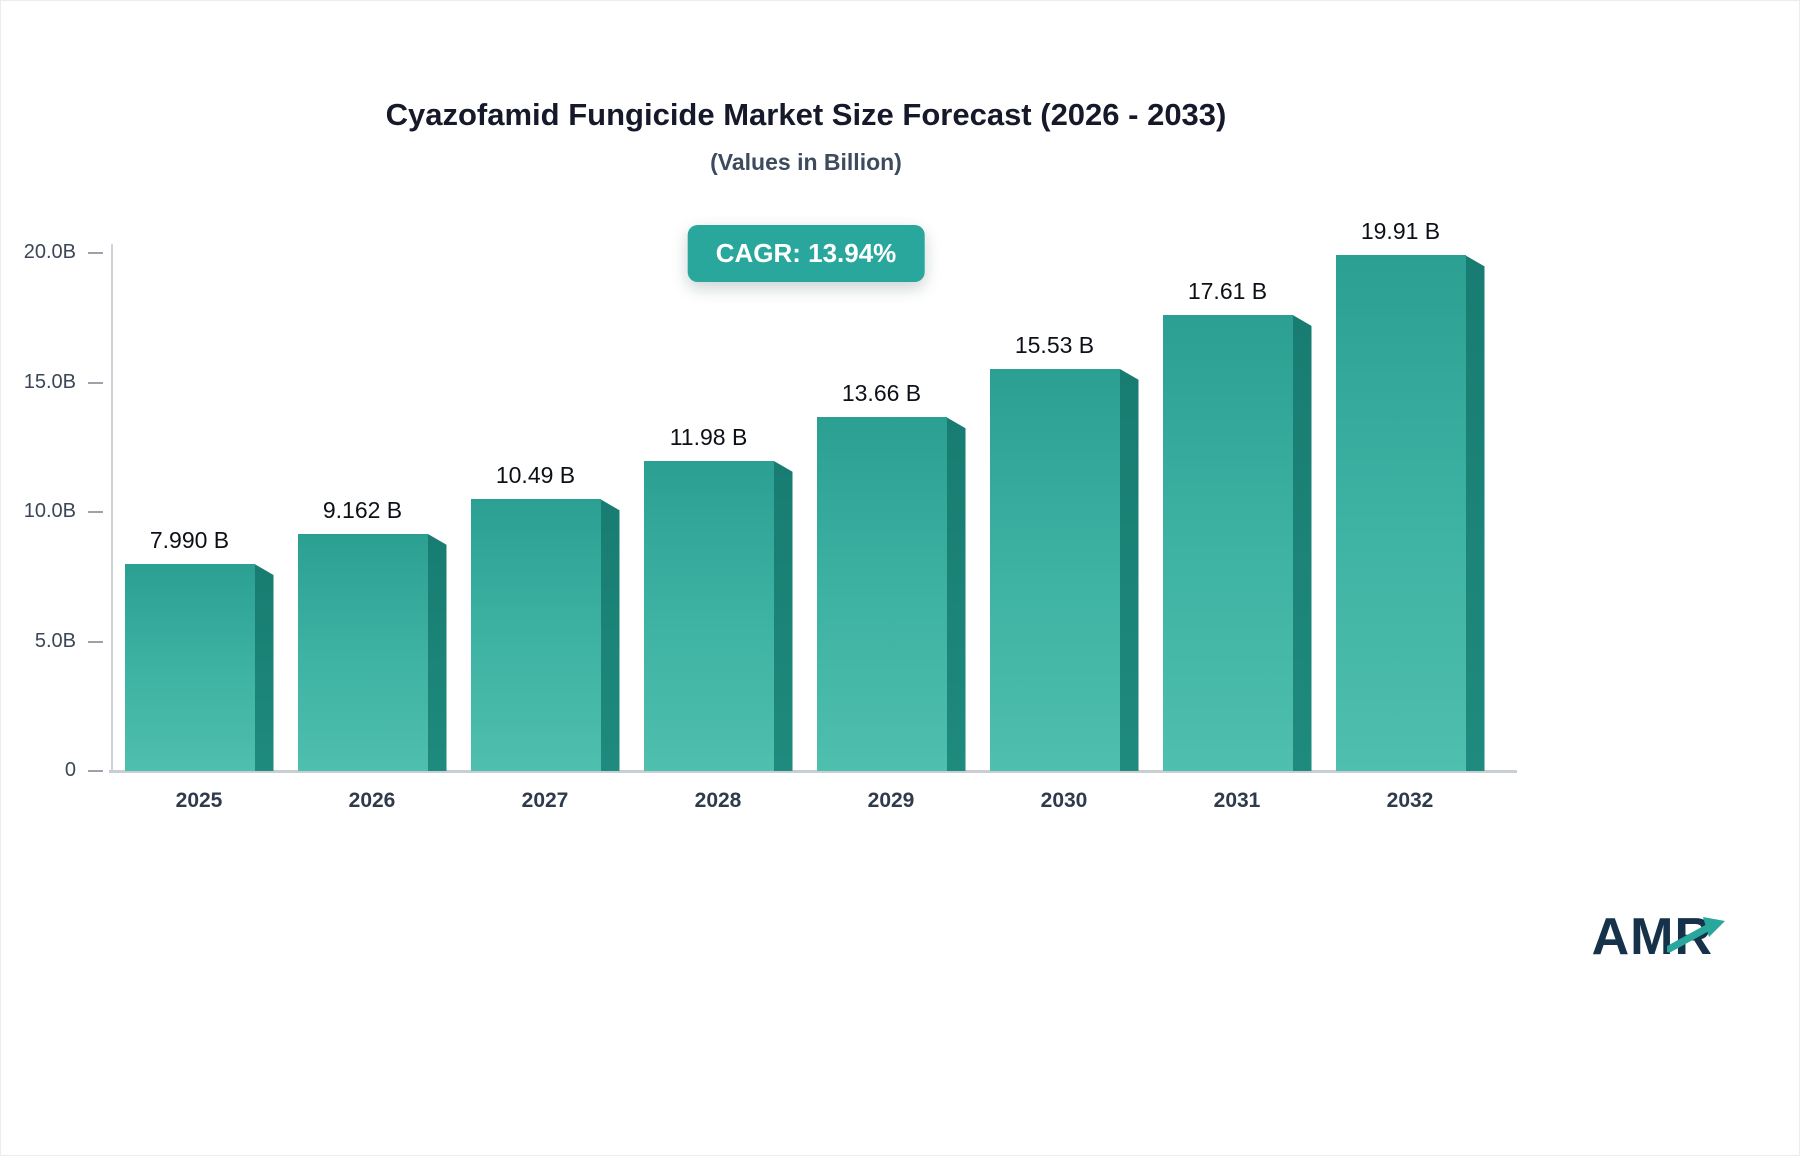 This screenshot has width=1800, height=1156. Describe the element at coordinates (1227, 290) in the screenshot. I see `bar-value-label: 17.61 B` at that location.